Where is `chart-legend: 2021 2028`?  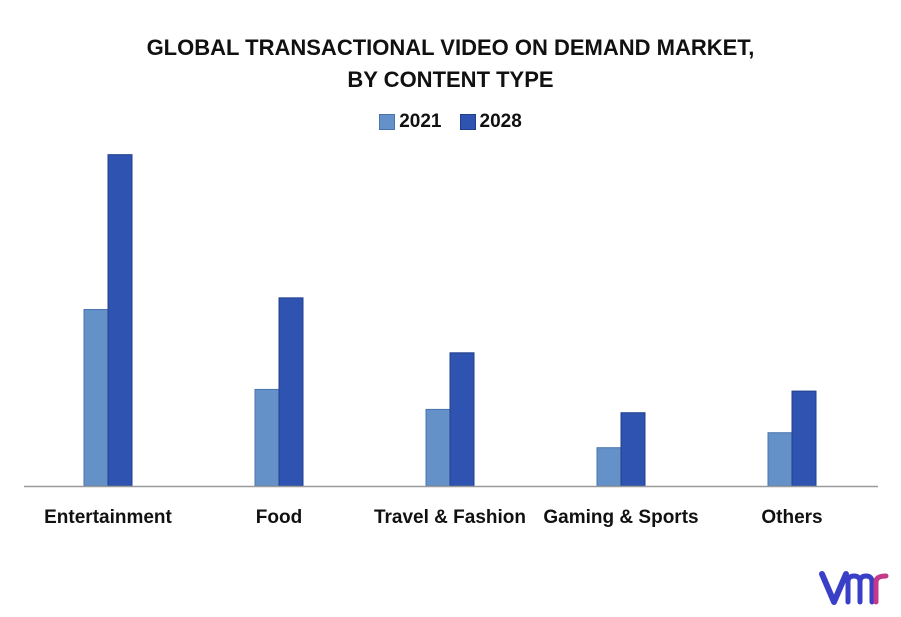 chart-legend: 2021 2028 is located at coordinates (450, 122).